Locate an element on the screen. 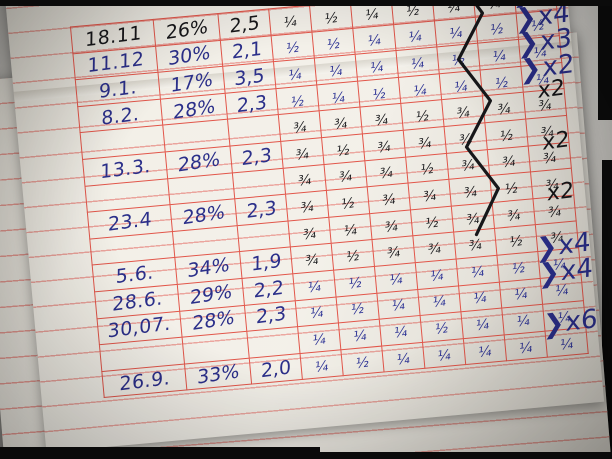 This screenshot has width=612, height=459. image-border-top is located at coordinates (306, 3).